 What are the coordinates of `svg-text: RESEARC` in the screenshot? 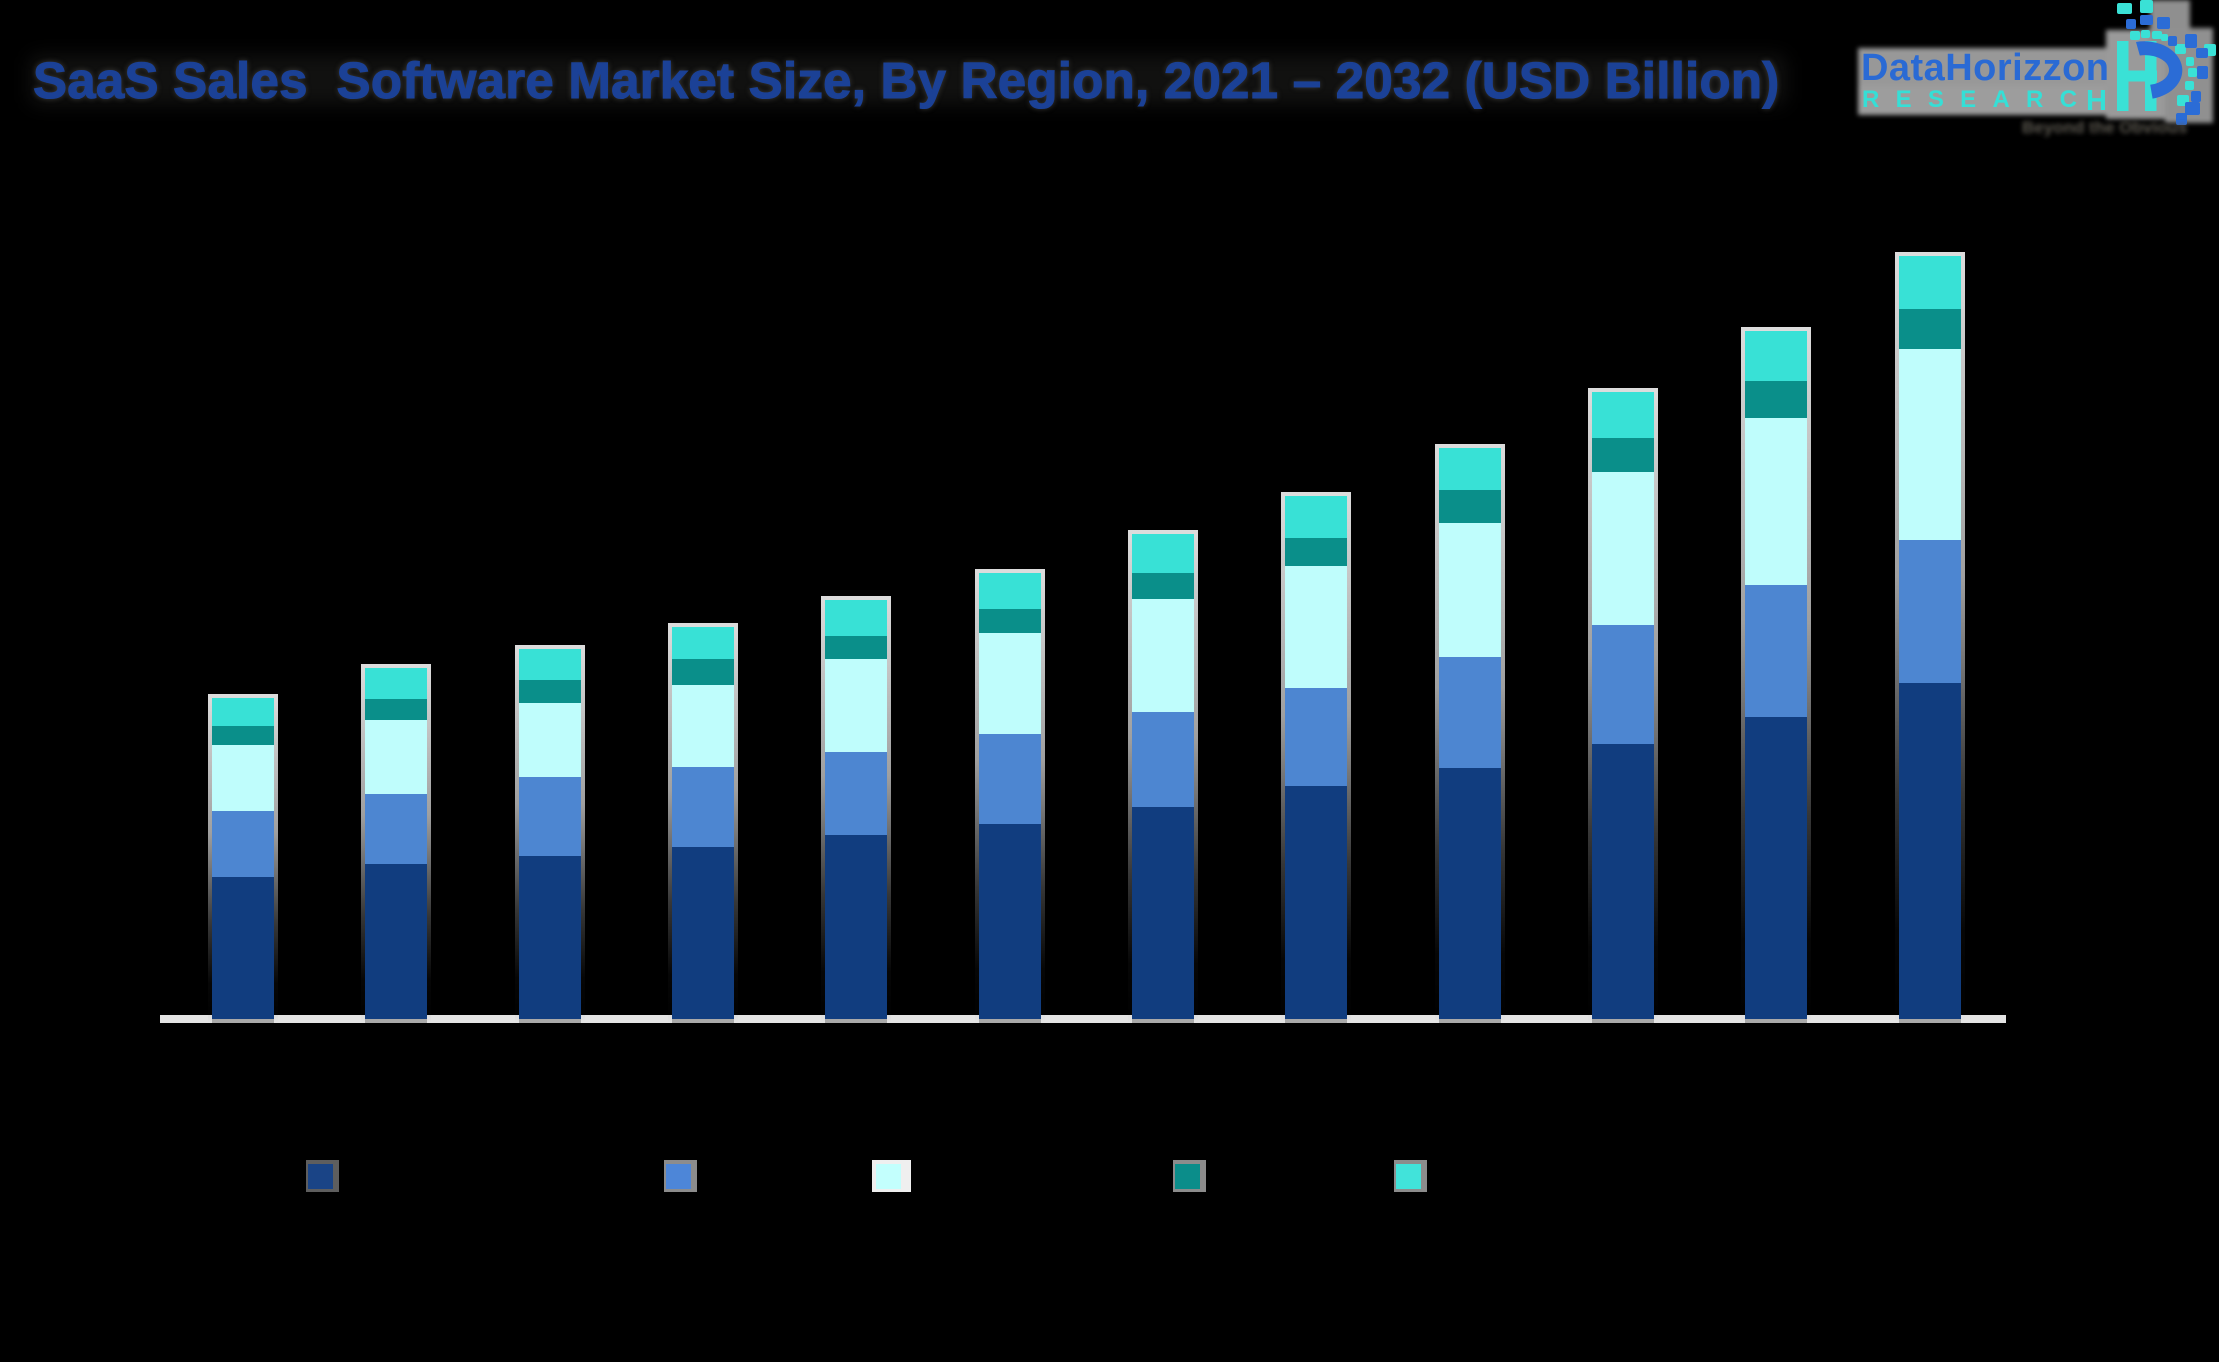 It's located at (1969, 99).